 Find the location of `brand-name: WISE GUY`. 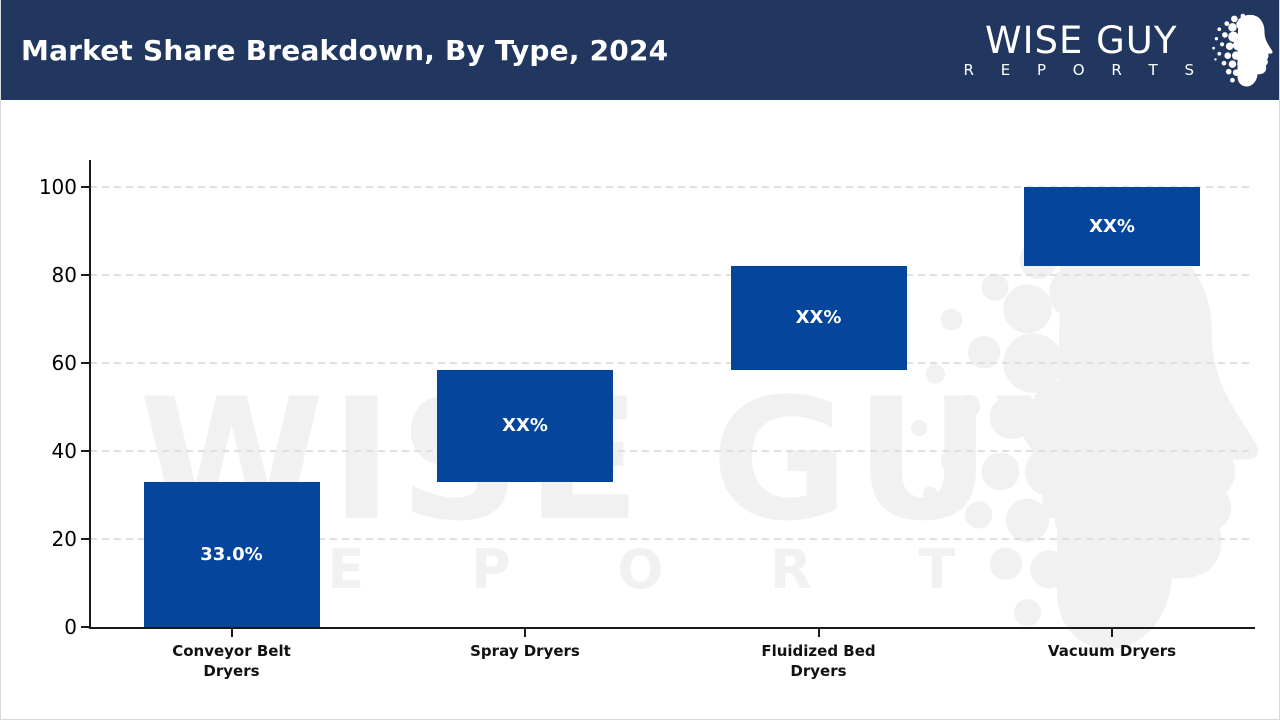

brand-name: WISE GUY is located at coordinates (1081, 40).